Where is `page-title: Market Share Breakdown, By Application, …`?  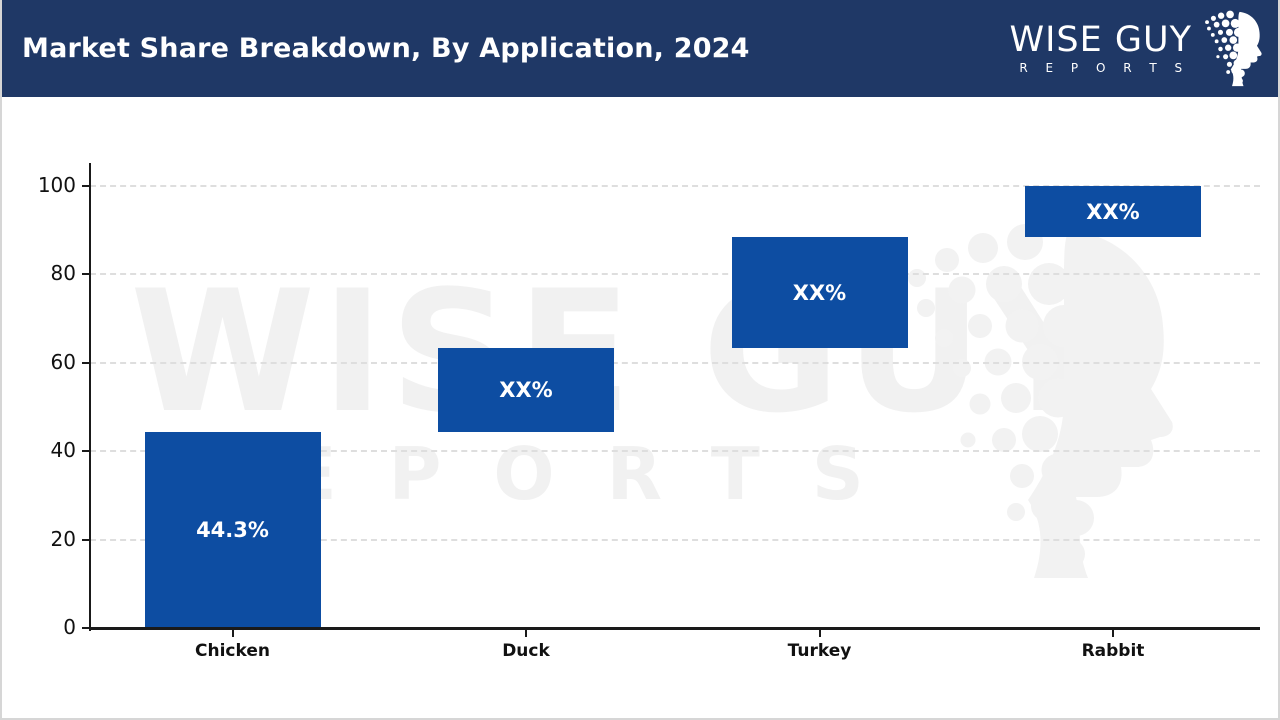
page-title: Market Share Breakdown, By Application, … is located at coordinates (386, 48).